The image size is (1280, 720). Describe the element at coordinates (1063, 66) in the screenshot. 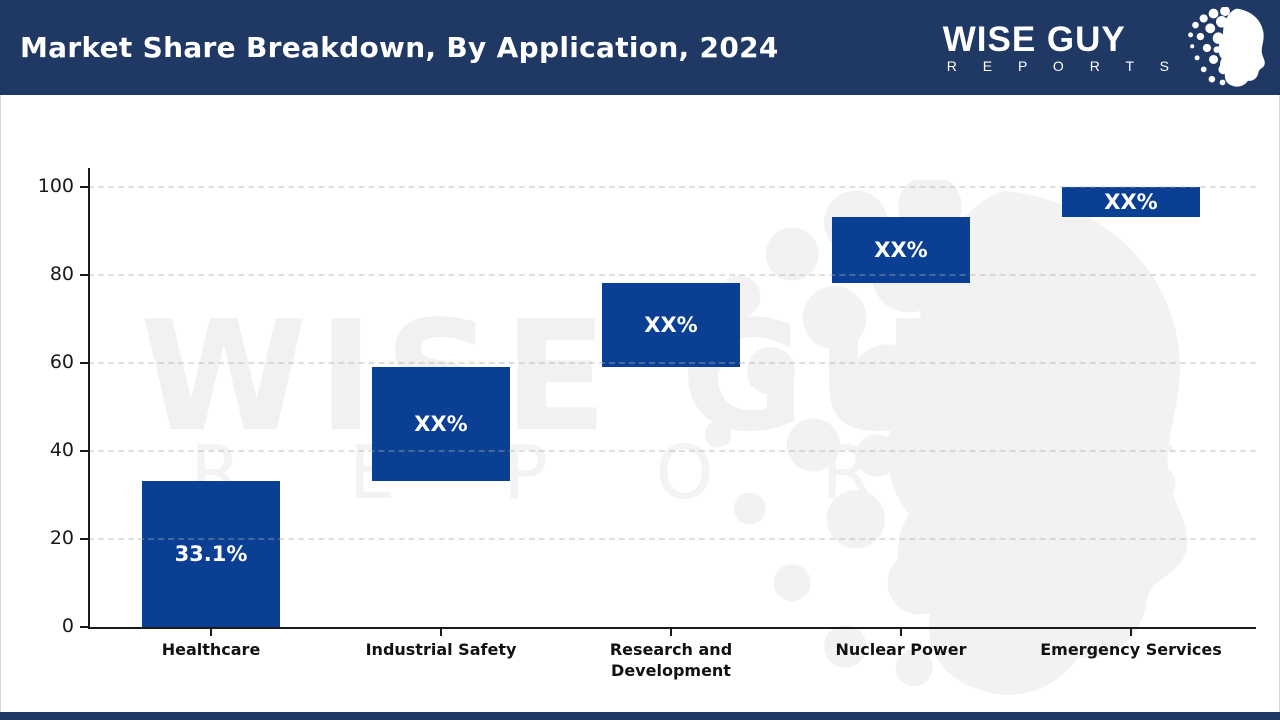

I see `brand-subtitle: R E P O R T S` at that location.